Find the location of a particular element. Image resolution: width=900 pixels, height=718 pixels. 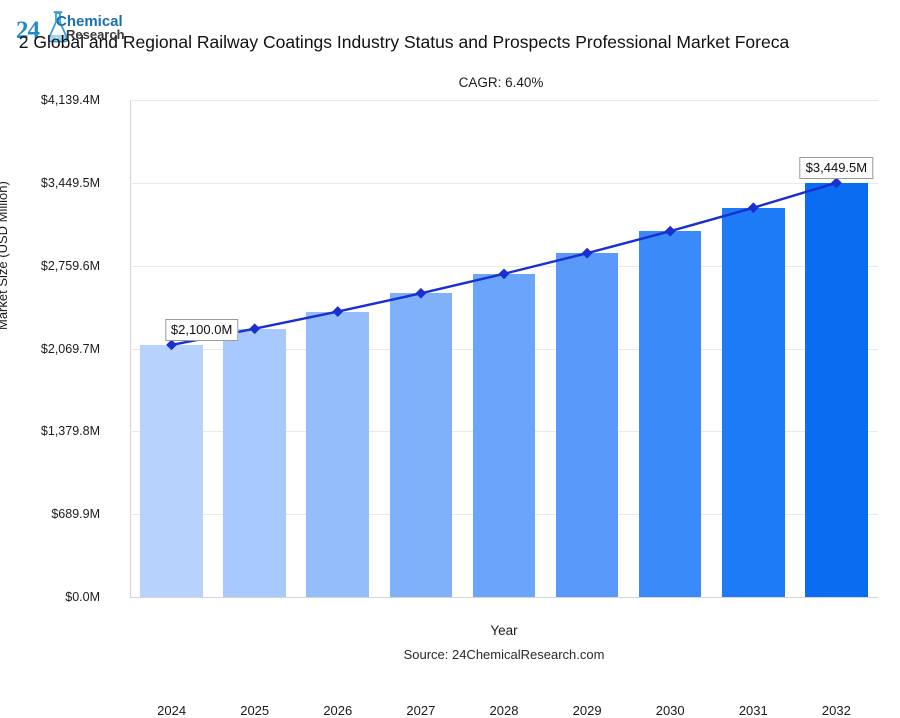

y-axis-tick-label: $0.0M is located at coordinates (82, 597).